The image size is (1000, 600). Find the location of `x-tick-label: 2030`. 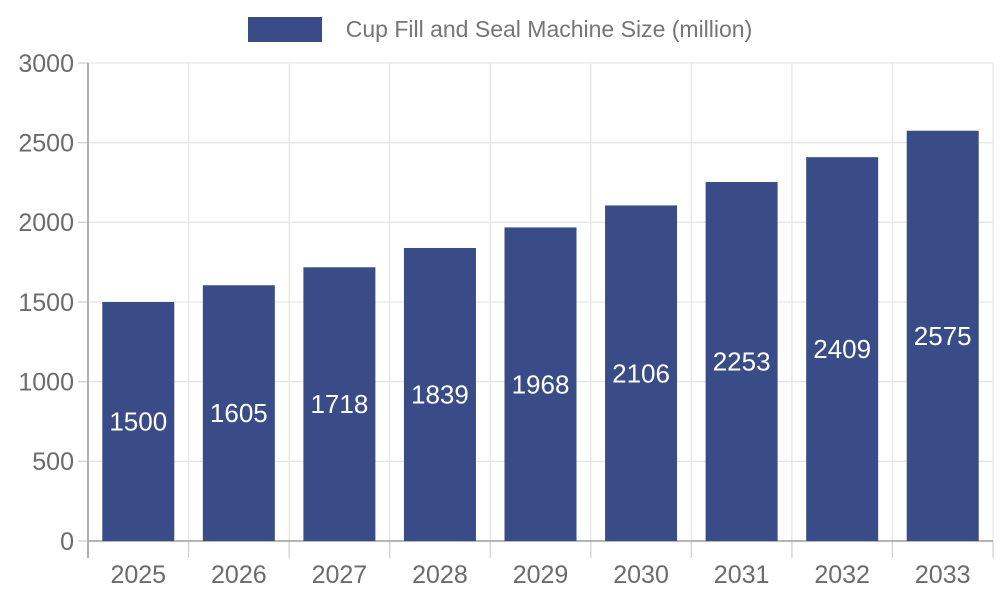

x-tick-label: 2030 is located at coordinates (641, 575).